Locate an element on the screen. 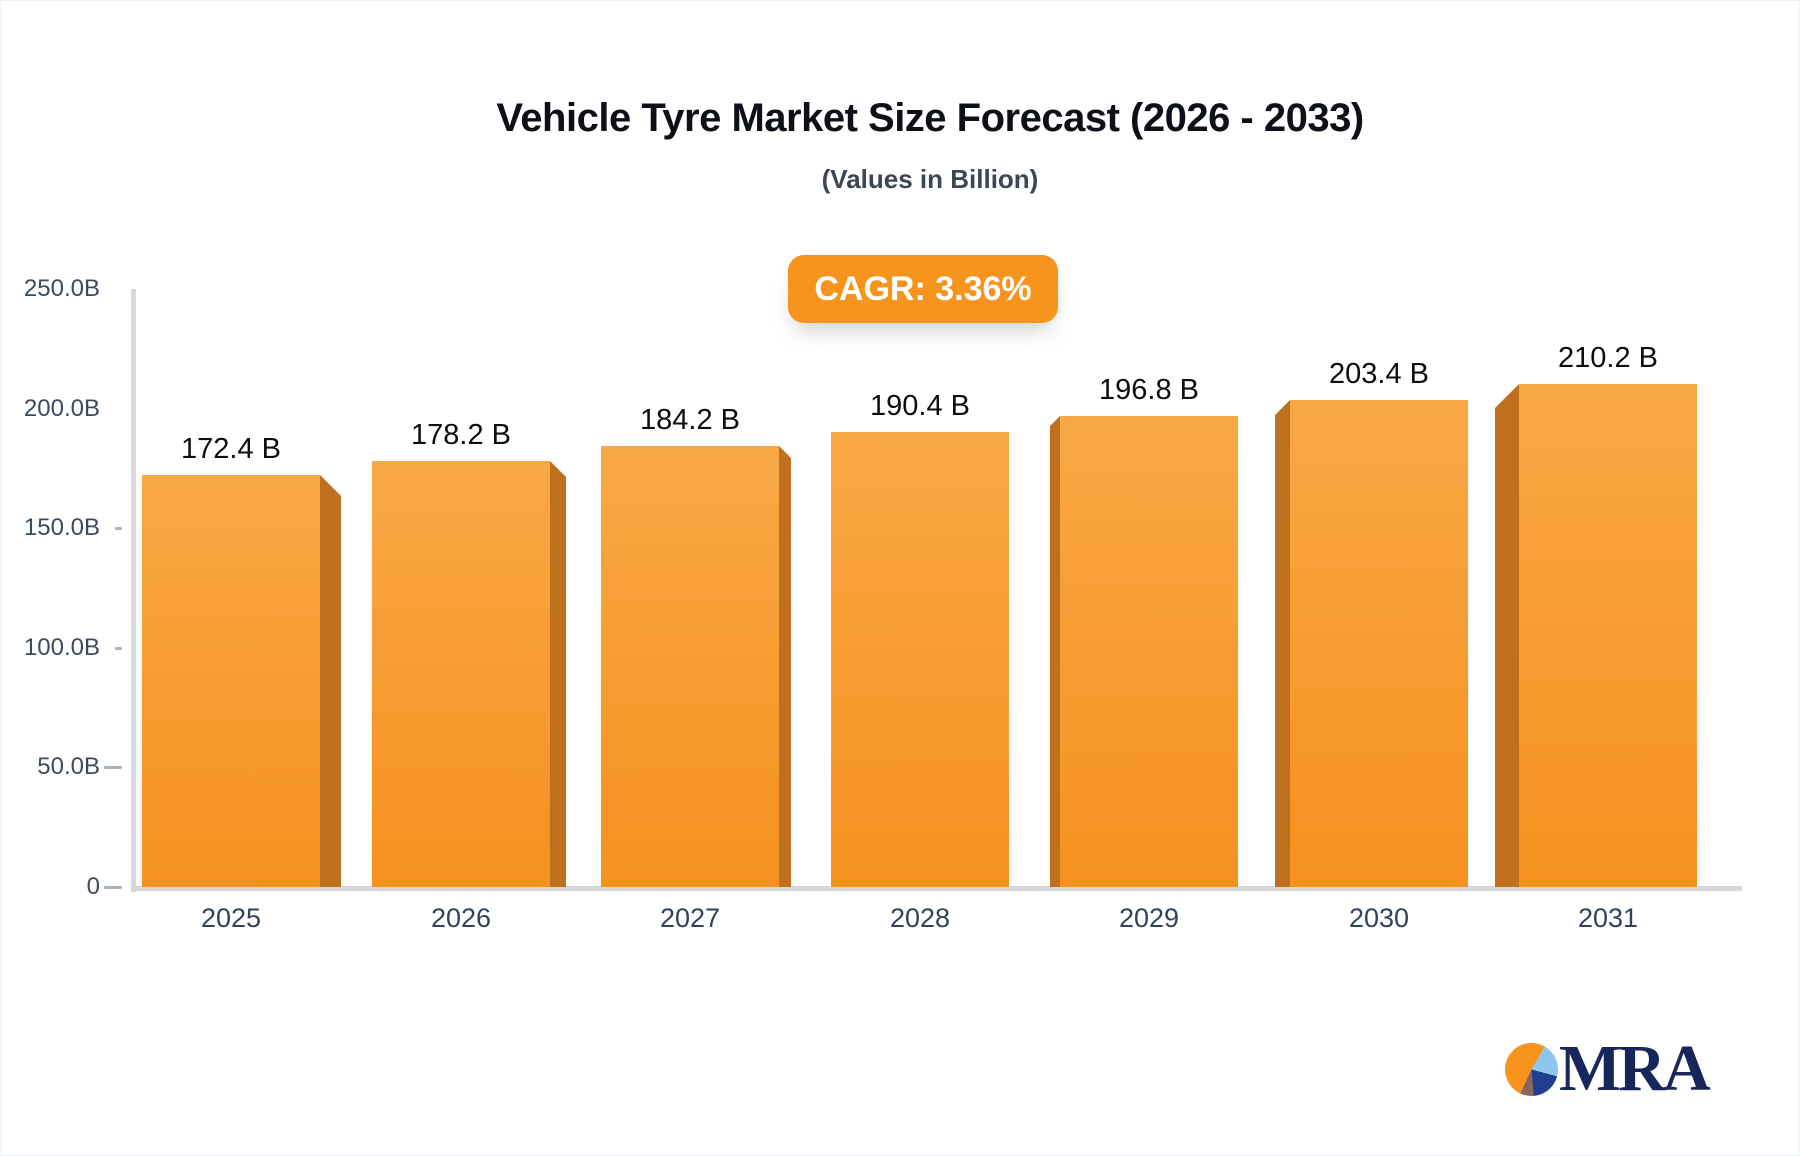 This screenshot has width=1800, height=1156. bar-2028 is located at coordinates (920, 659).